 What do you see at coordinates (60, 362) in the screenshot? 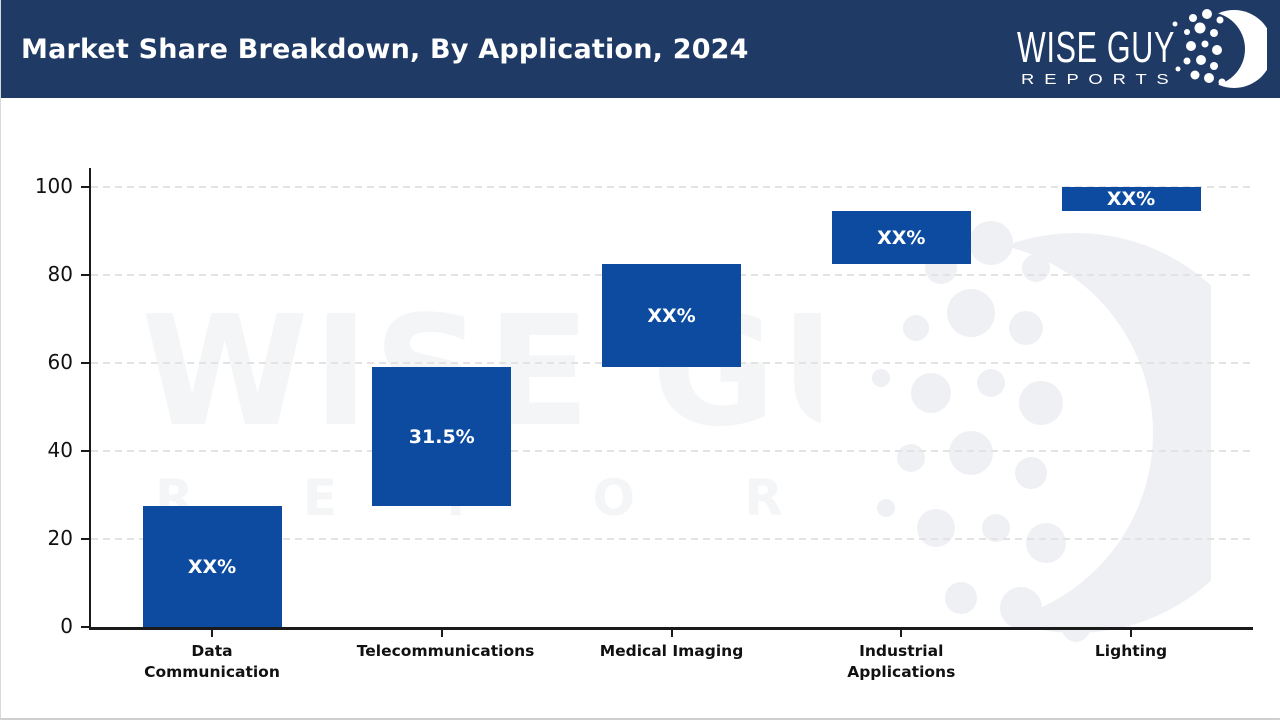
I see `y-tick-label: 60` at bounding box center [60, 362].